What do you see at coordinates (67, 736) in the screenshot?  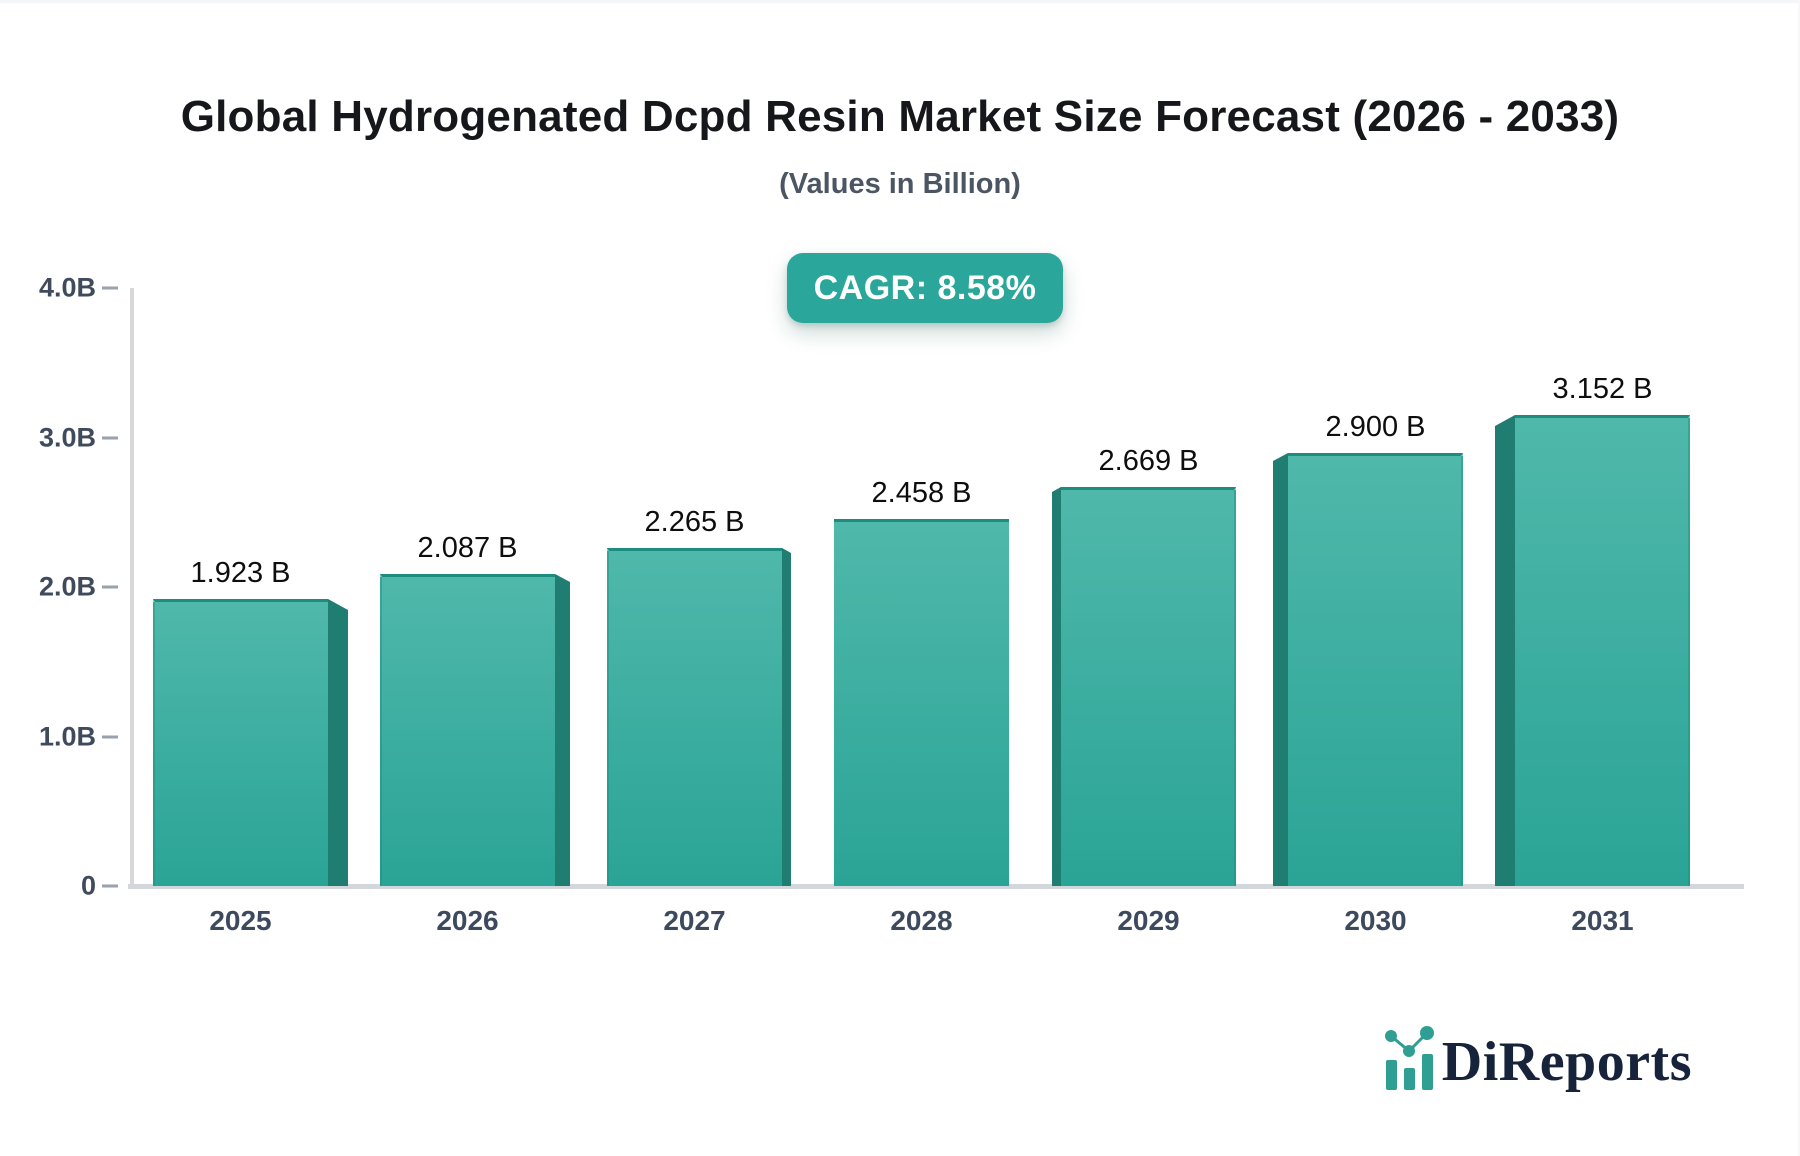 I see `y-tick-label: 1.0B` at bounding box center [67, 736].